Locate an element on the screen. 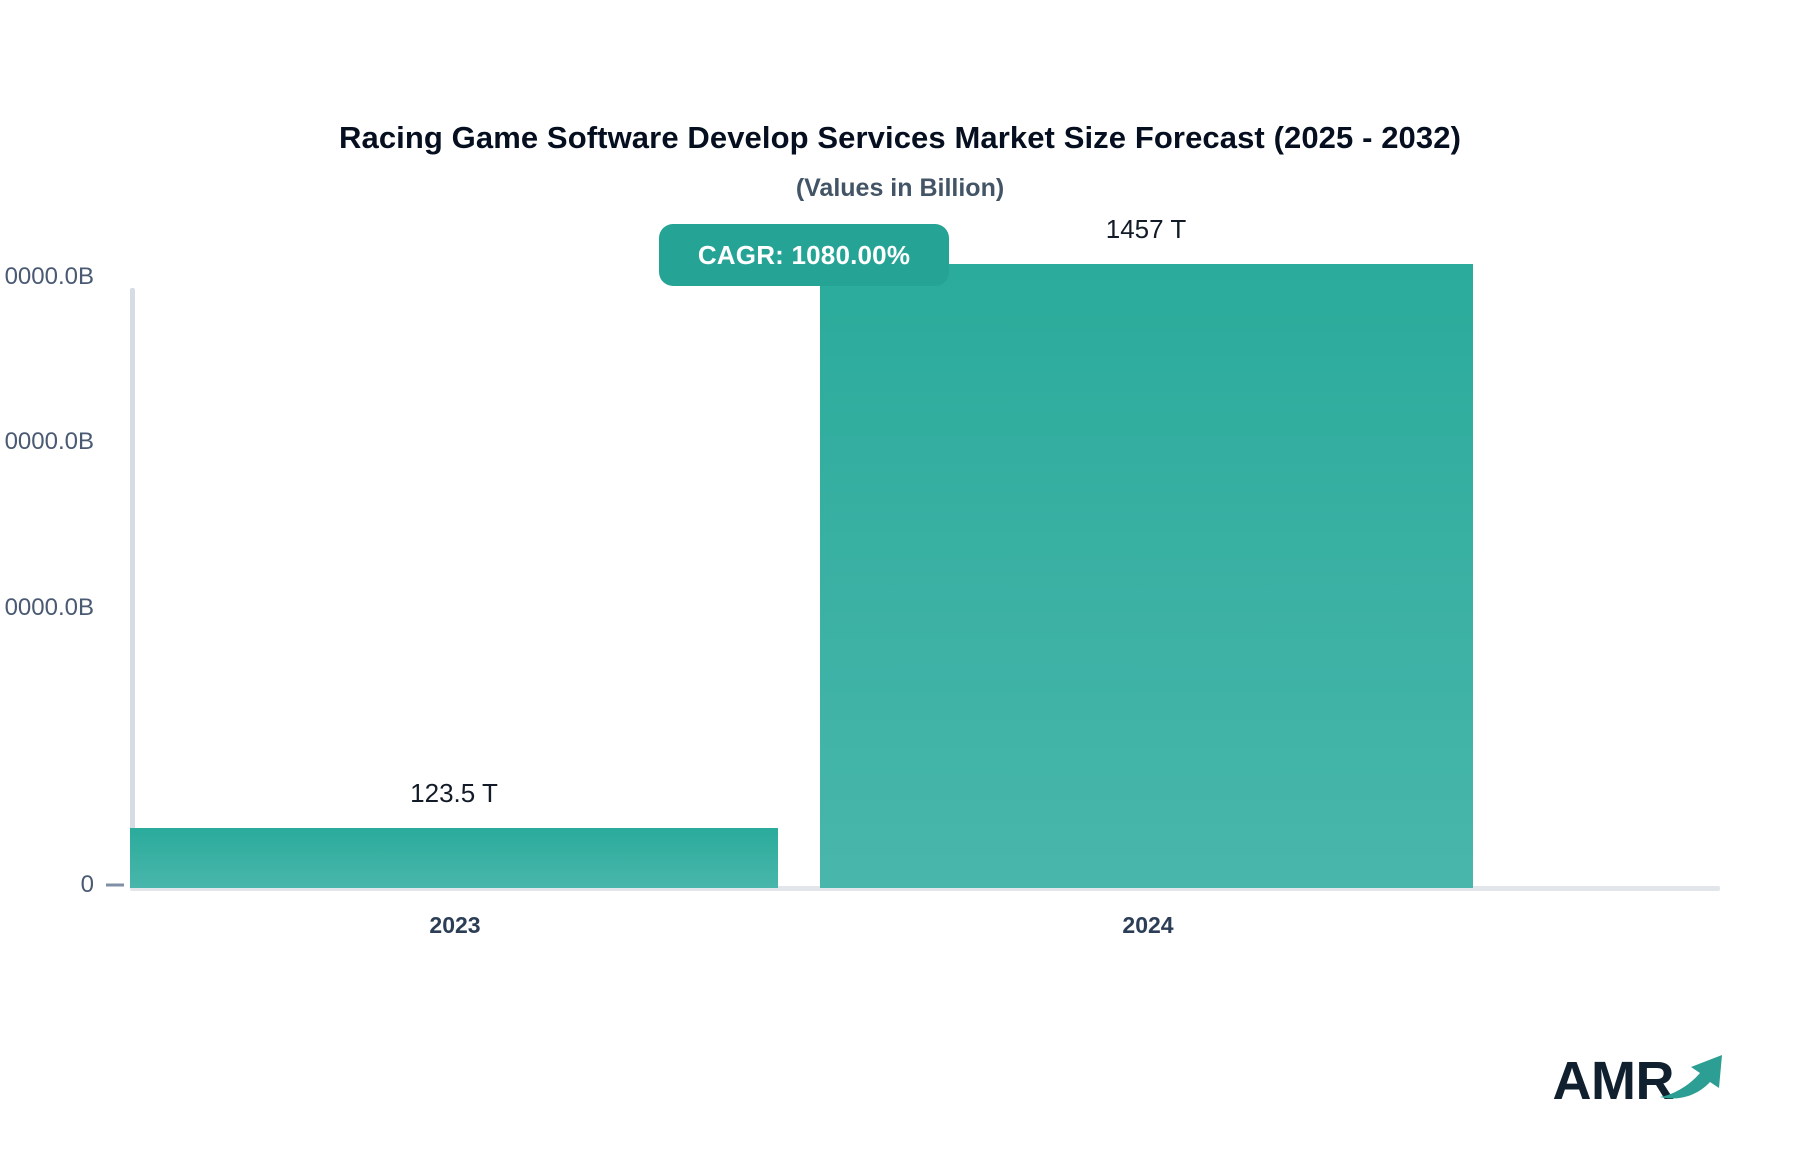  x-axis-tick-label-2023: 2023 is located at coordinates (455, 925).